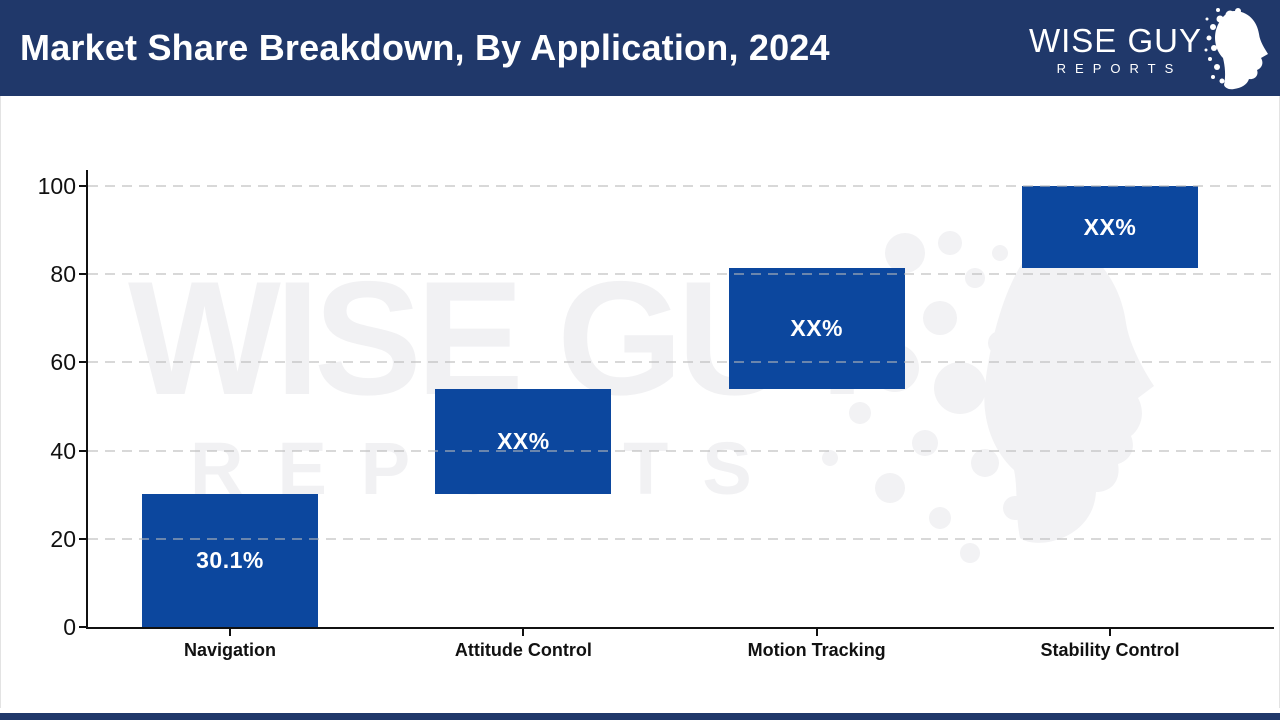 The width and height of the screenshot is (1280, 720). What do you see at coordinates (63, 450) in the screenshot?
I see `y-axis-tick-label: 40` at bounding box center [63, 450].